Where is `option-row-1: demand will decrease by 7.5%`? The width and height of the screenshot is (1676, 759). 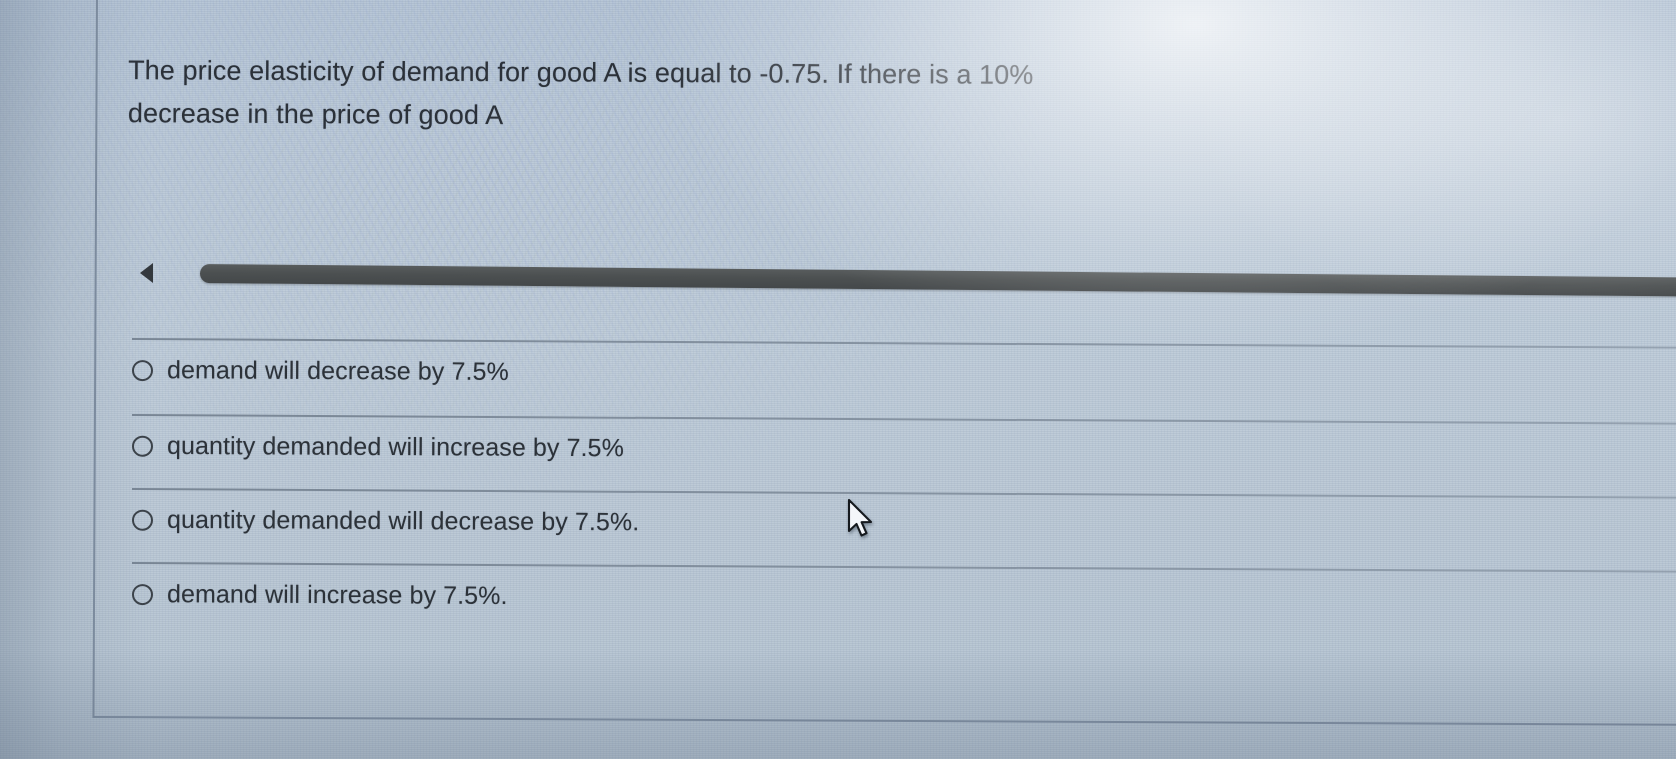
option-row-1: demand will decrease by 7.5% is located at coordinates (320, 371).